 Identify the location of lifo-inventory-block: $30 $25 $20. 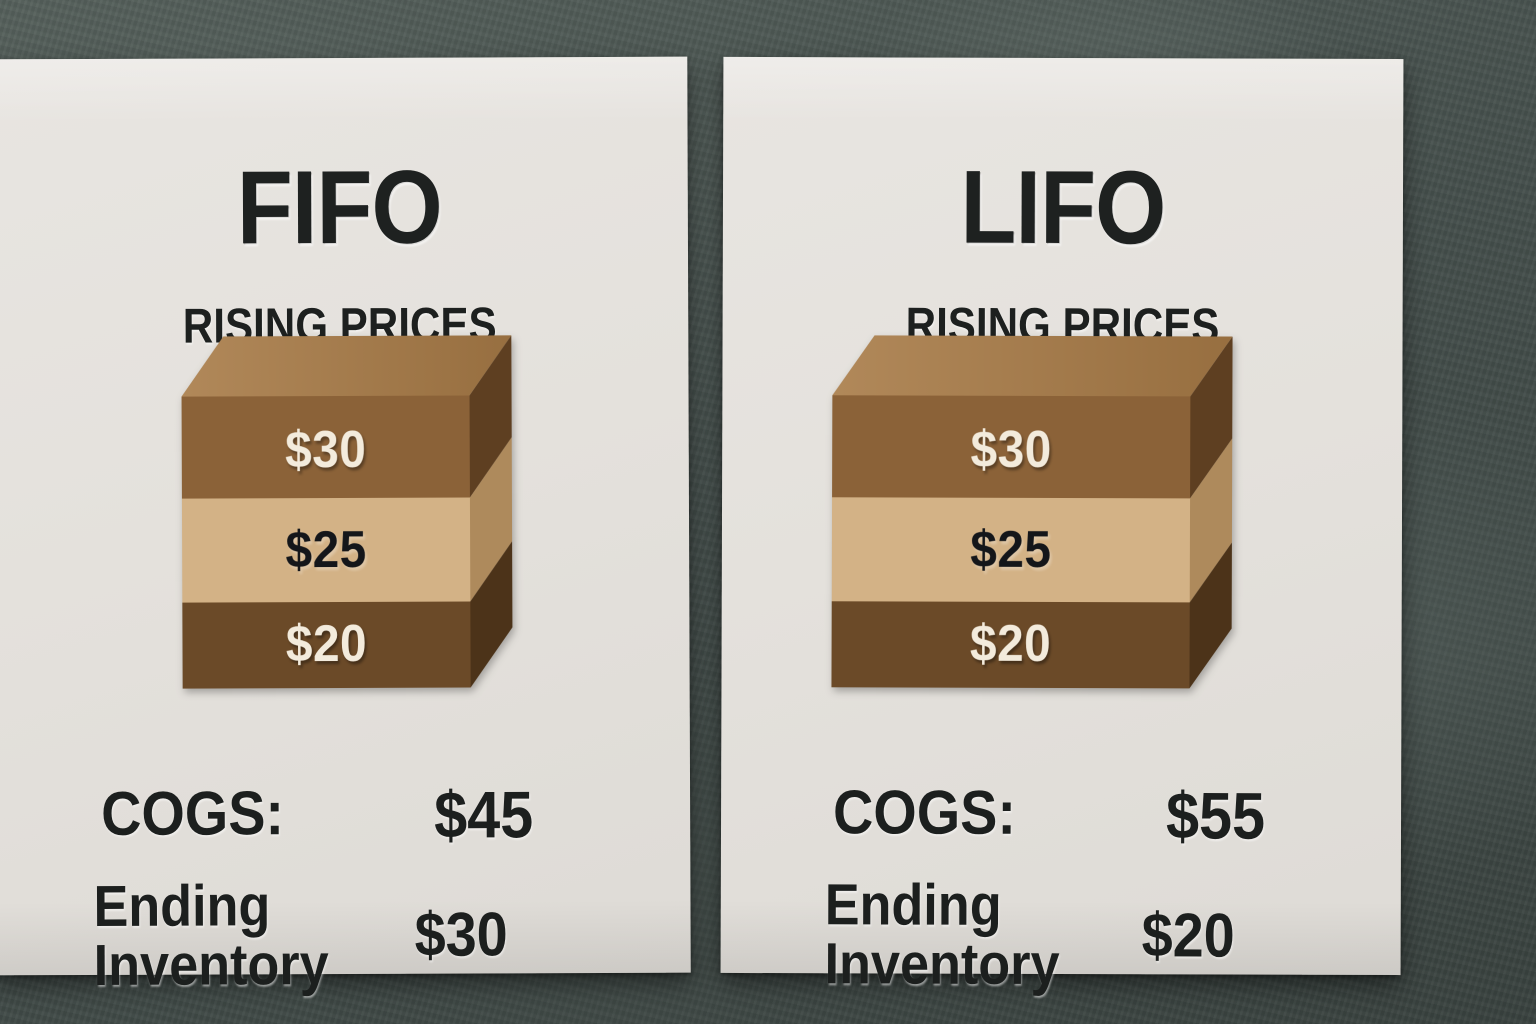
(1032, 512).